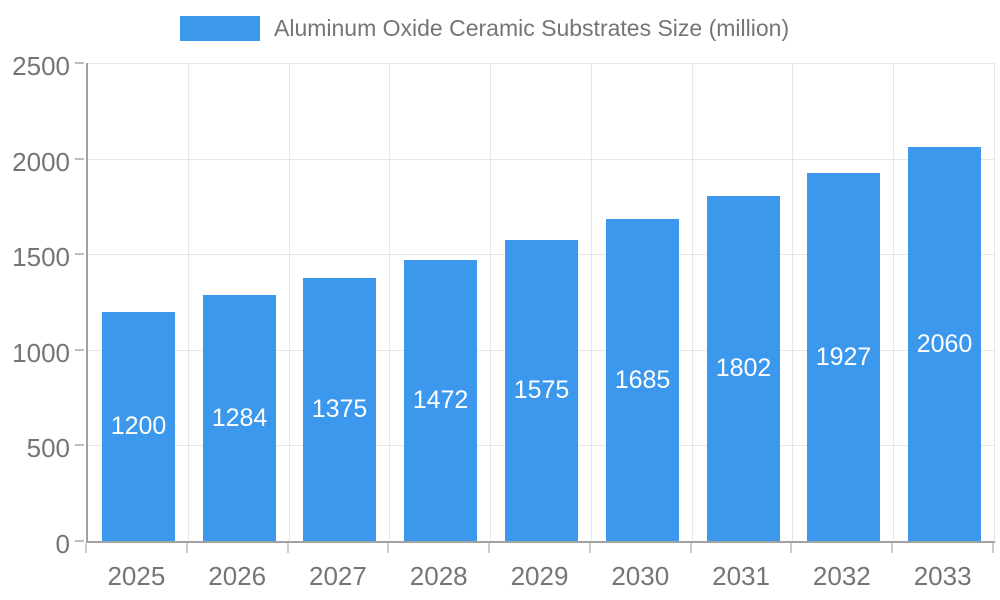 The image size is (1000, 600). What do you see at coordinates (438, 576) in the screenshot?
I see `x-tick-label: 2028` at bounding box center [438, 576].